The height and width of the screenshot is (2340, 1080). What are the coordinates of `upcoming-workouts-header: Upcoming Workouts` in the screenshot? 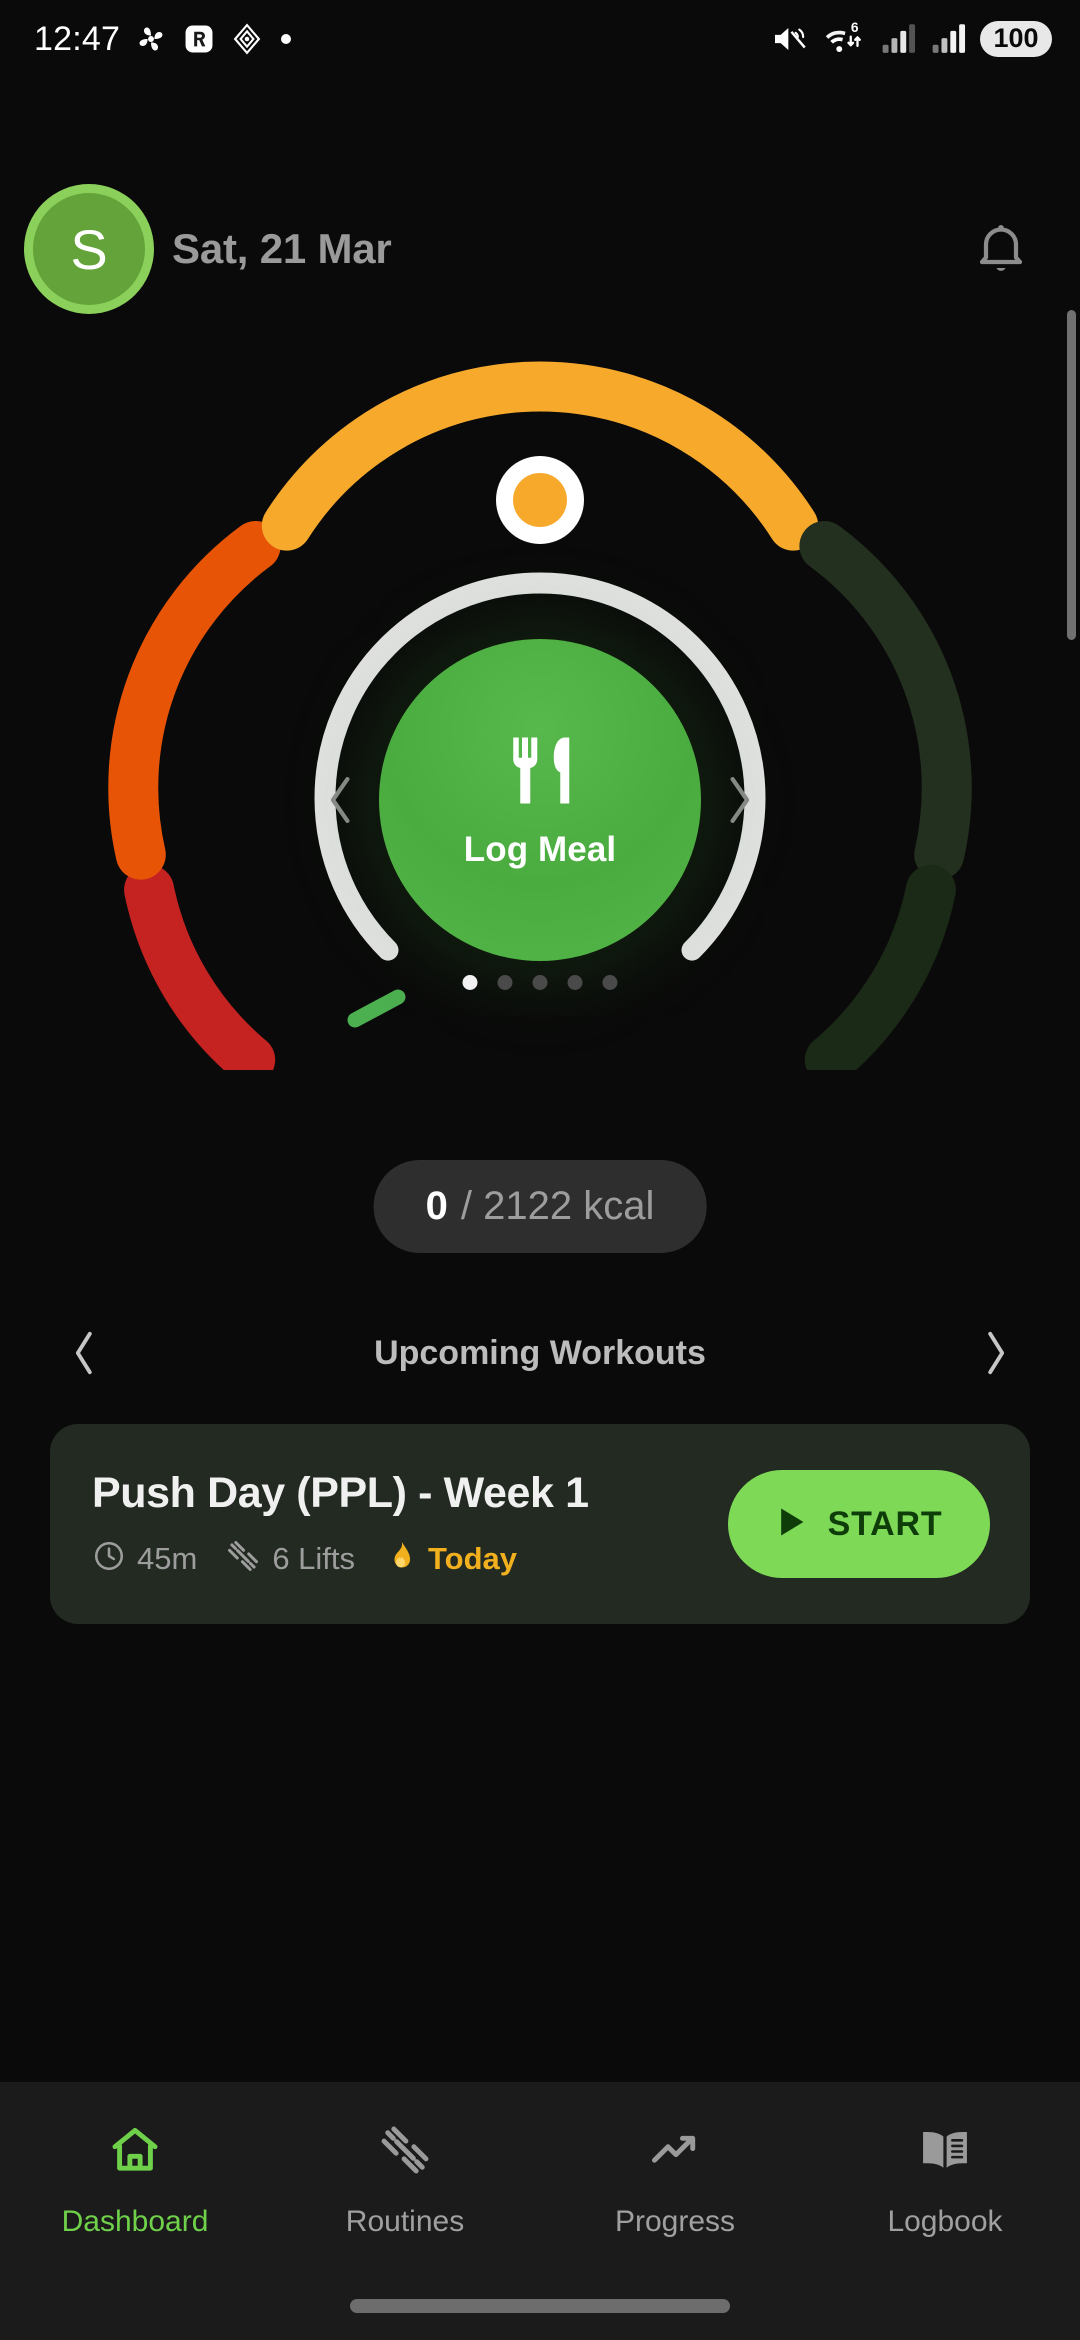 It's located at (540, 1353).